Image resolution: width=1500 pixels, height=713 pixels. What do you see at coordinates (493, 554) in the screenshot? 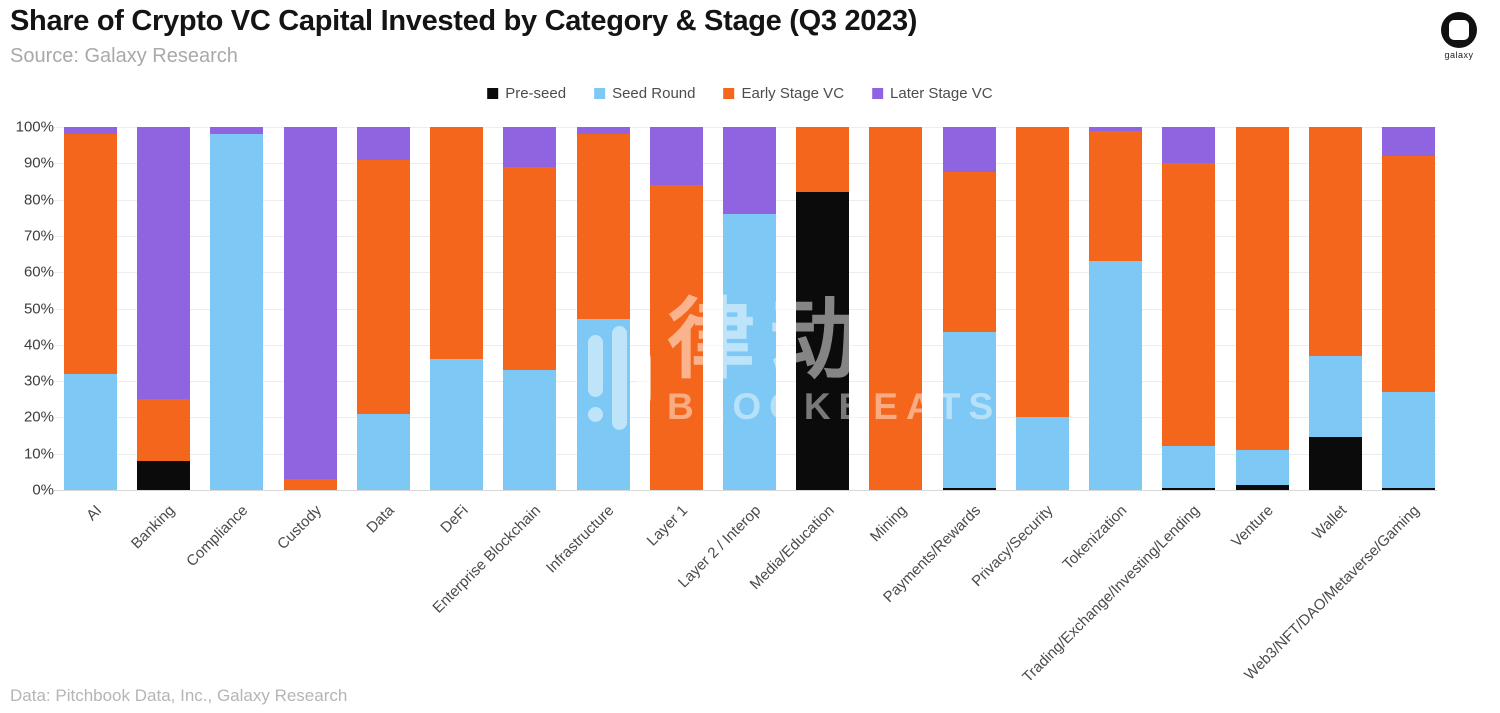
I see `x-label: Enterprise Blockchain` at bounding box center [493, 554].